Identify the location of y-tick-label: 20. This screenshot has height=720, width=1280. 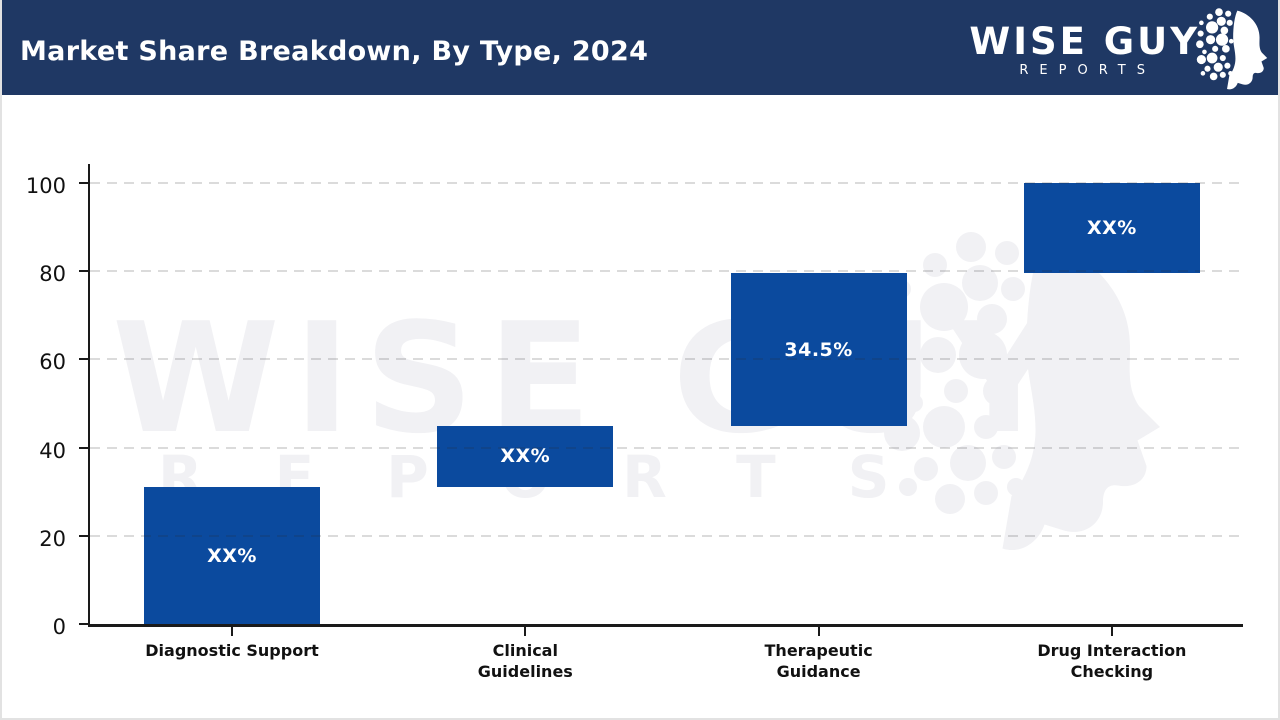
(52, 538).